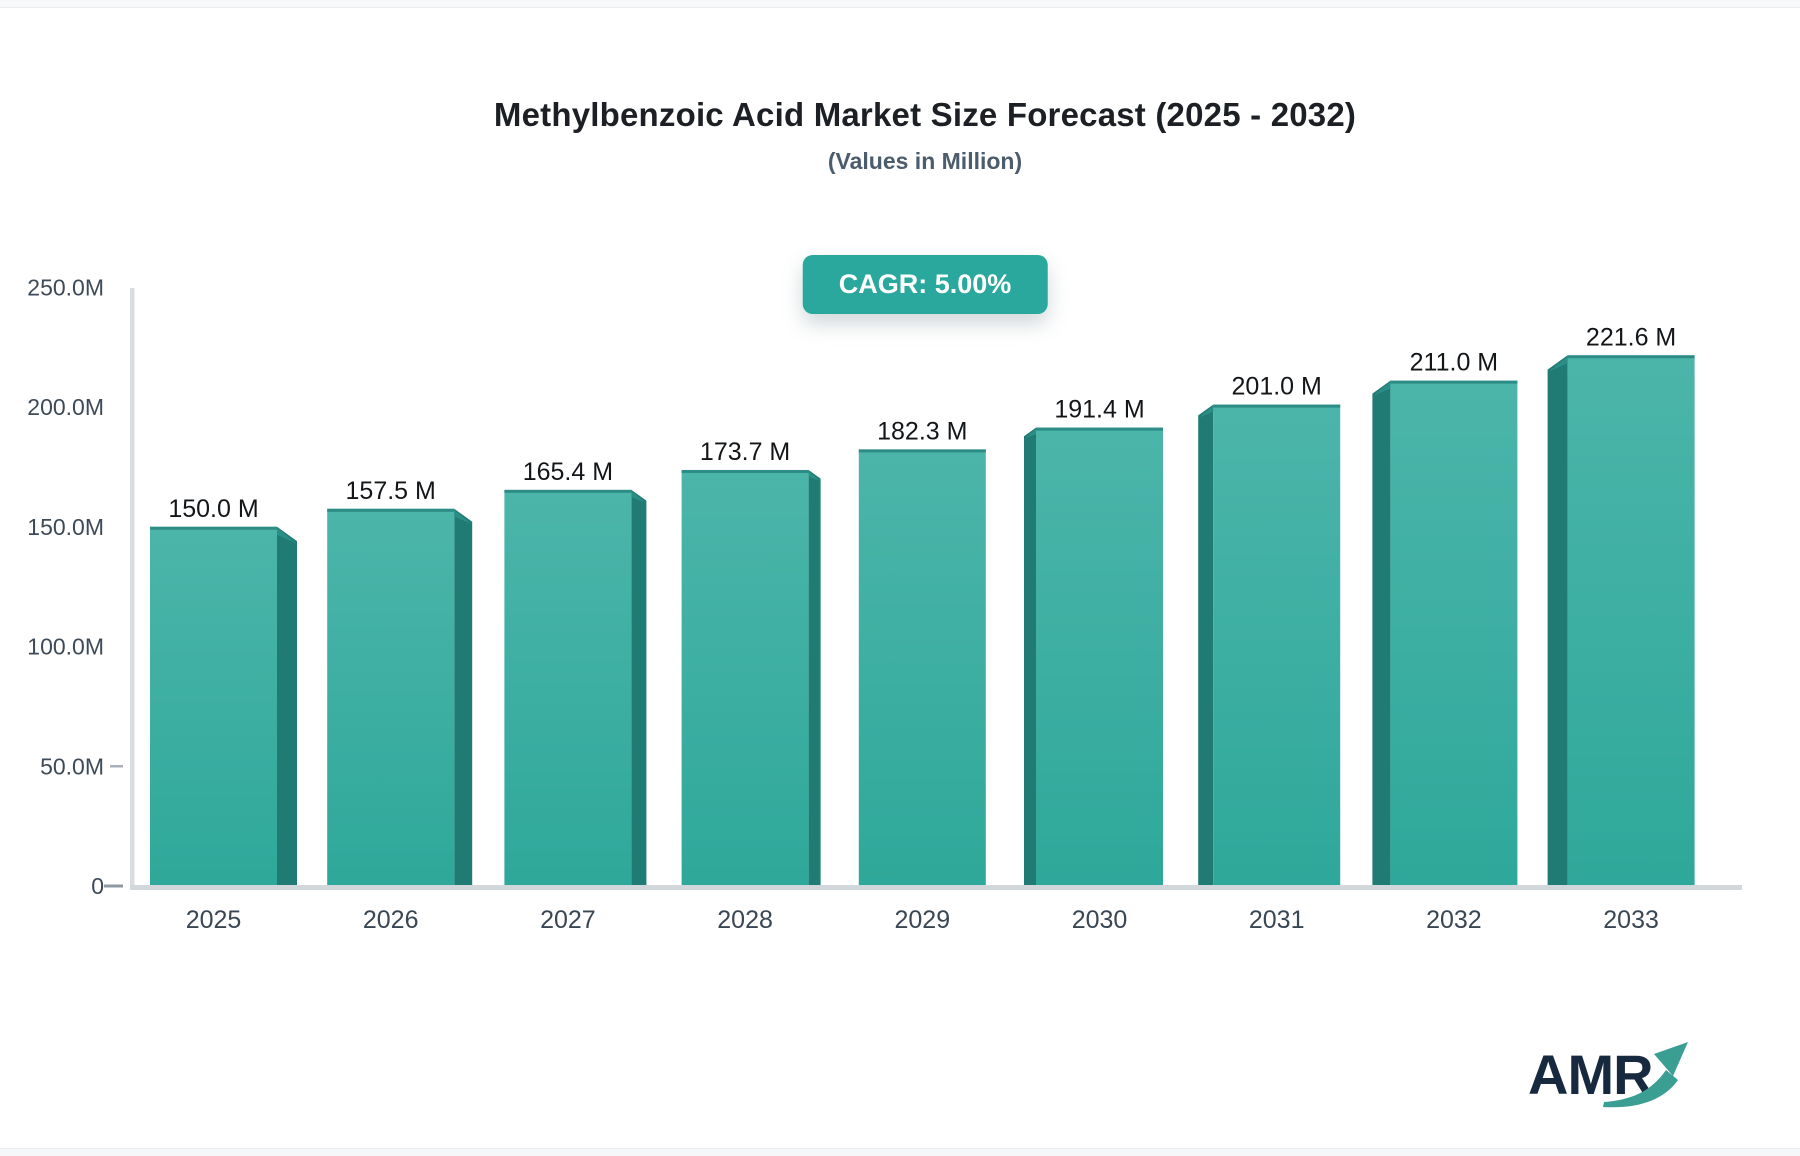  What do you see at coordinates (1100, 920) in the screenshot?
I see `x-tick-label: 2030` at bounding box center [1100, 920].